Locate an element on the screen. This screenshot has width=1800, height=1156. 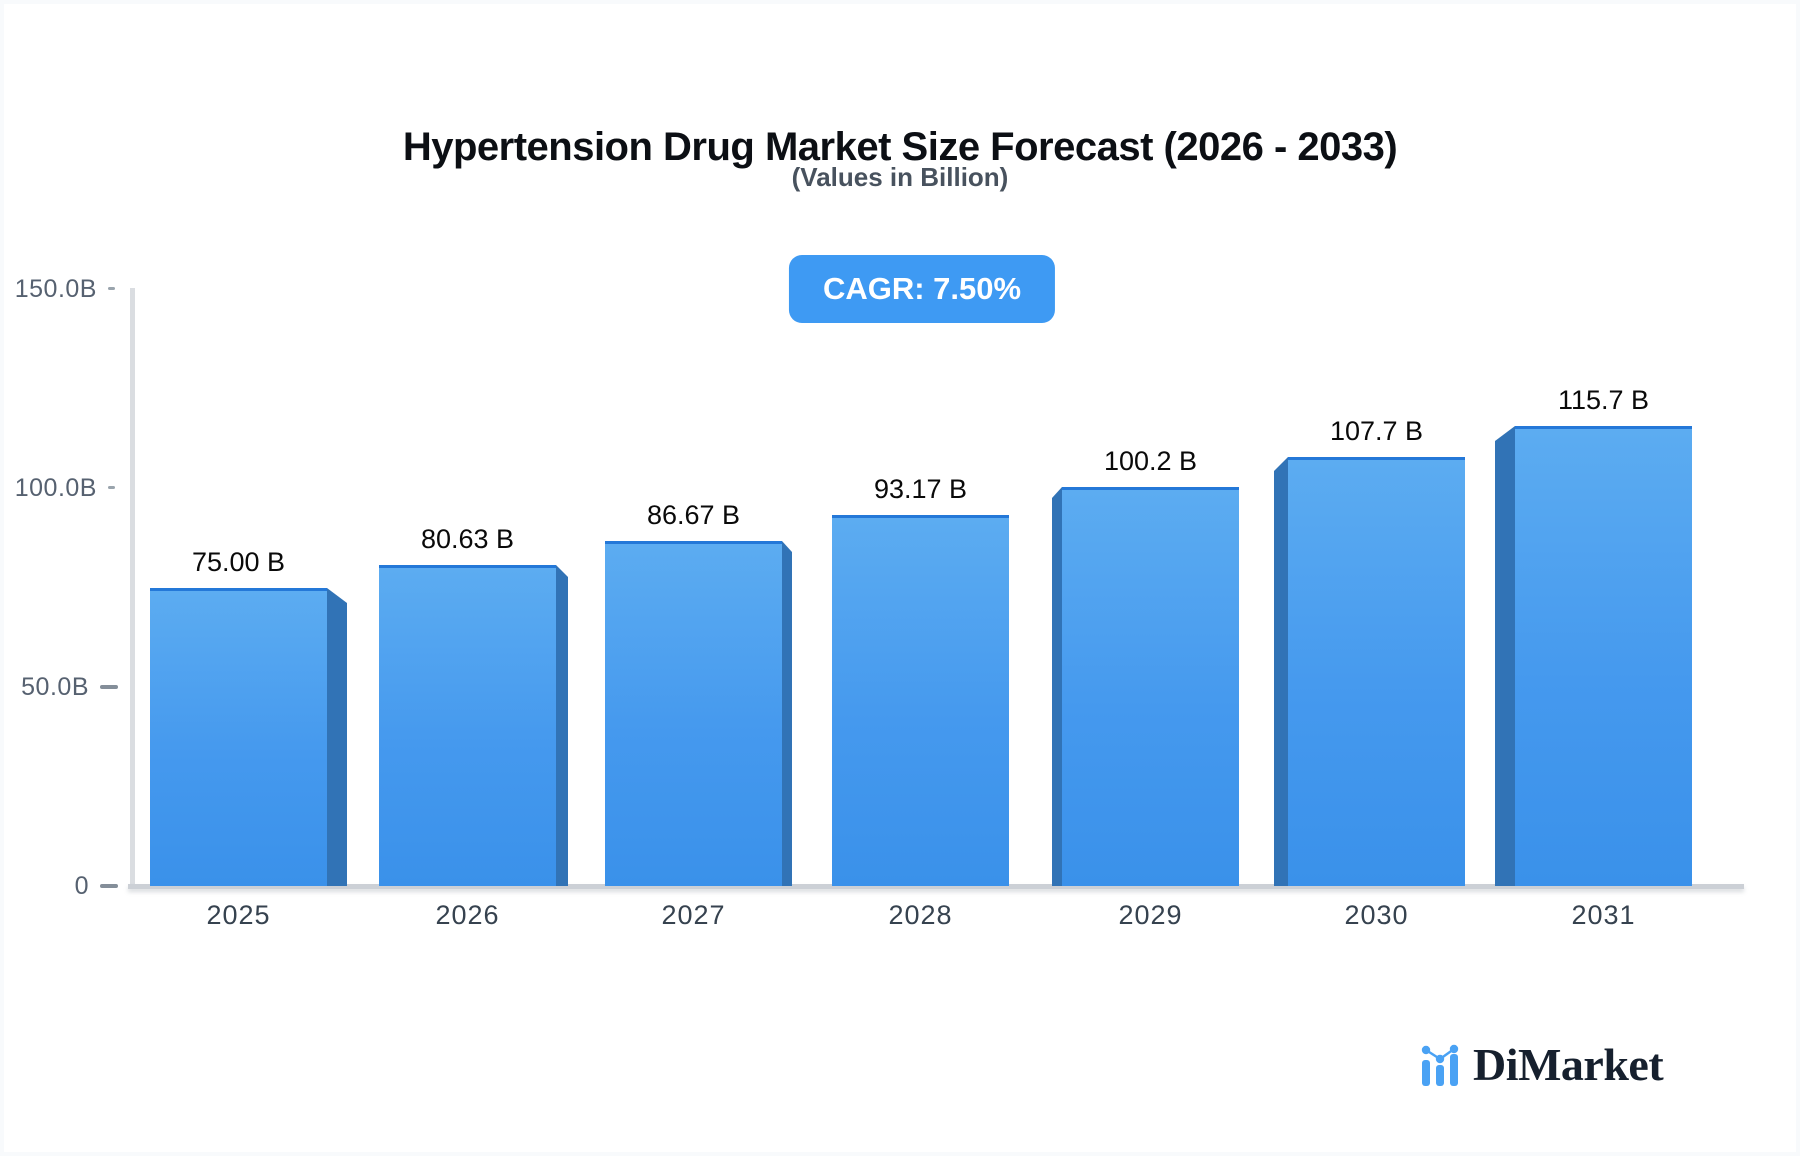
bar-value-label: 75.00 B is located at coordinates (238, 562).